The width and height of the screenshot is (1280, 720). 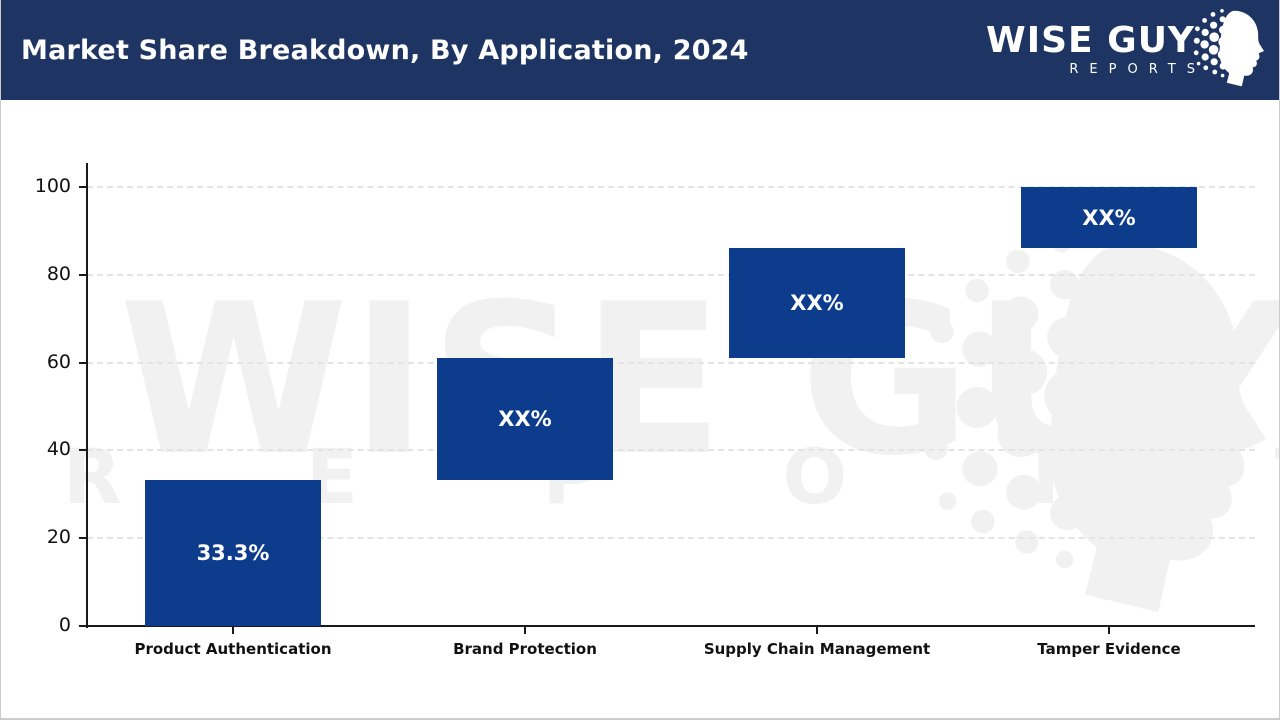 What do you see at coordinates (64, 625) in the screenshot?
I see `y-tick-label-0: 0` at bounding box center [64, 625].